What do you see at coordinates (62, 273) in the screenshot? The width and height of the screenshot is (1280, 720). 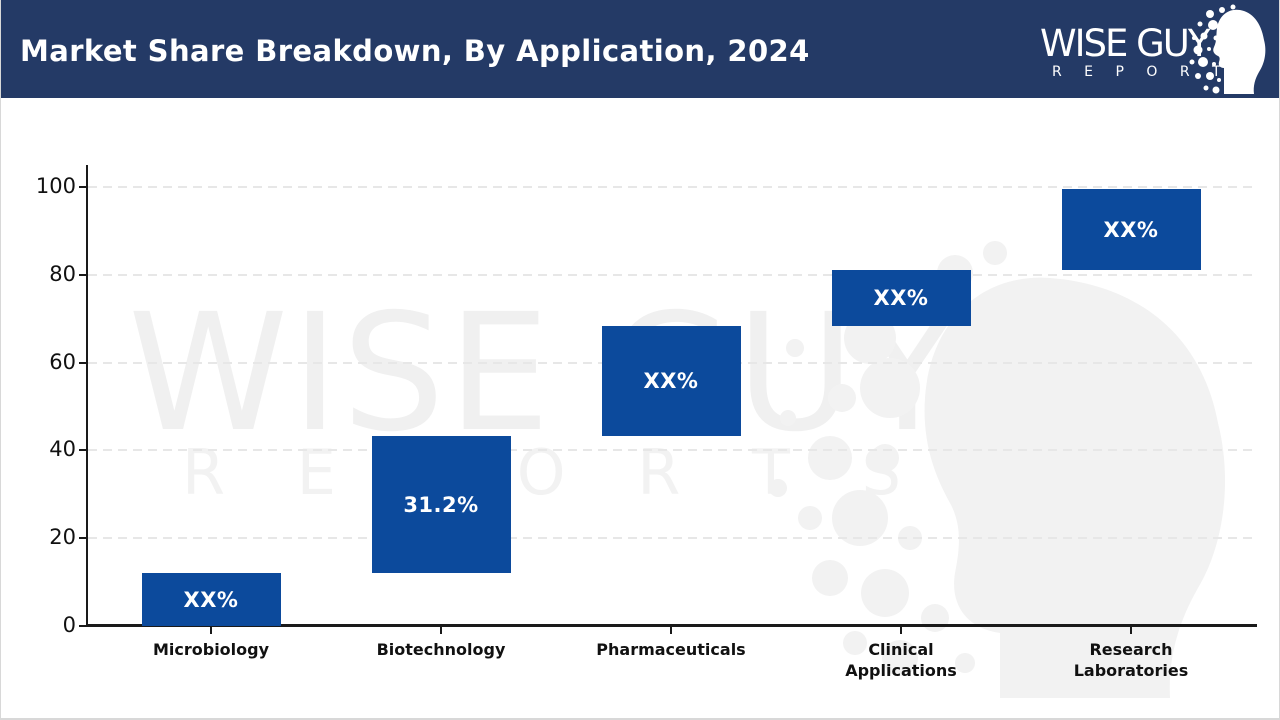 I see `ytick-label-80: 80` at bounding box center [62, 273].